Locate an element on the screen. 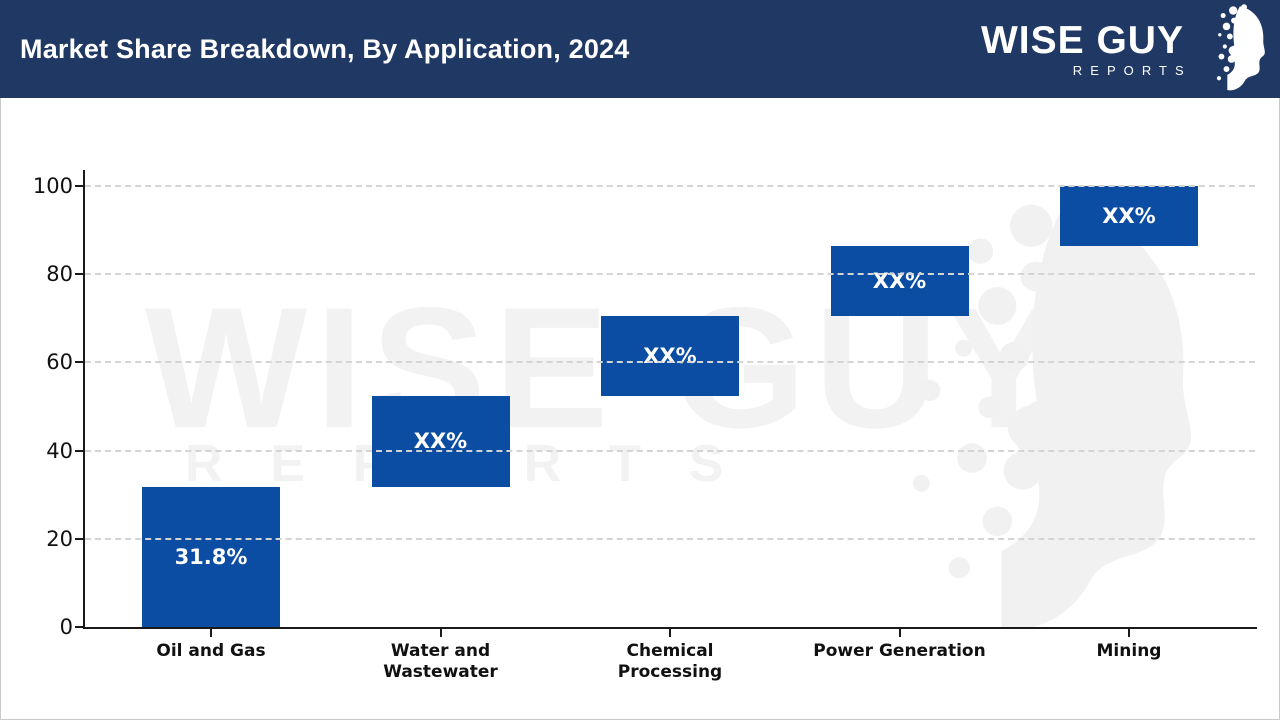  x-category-label-line: Mining is located at coordinates (1129, 651).